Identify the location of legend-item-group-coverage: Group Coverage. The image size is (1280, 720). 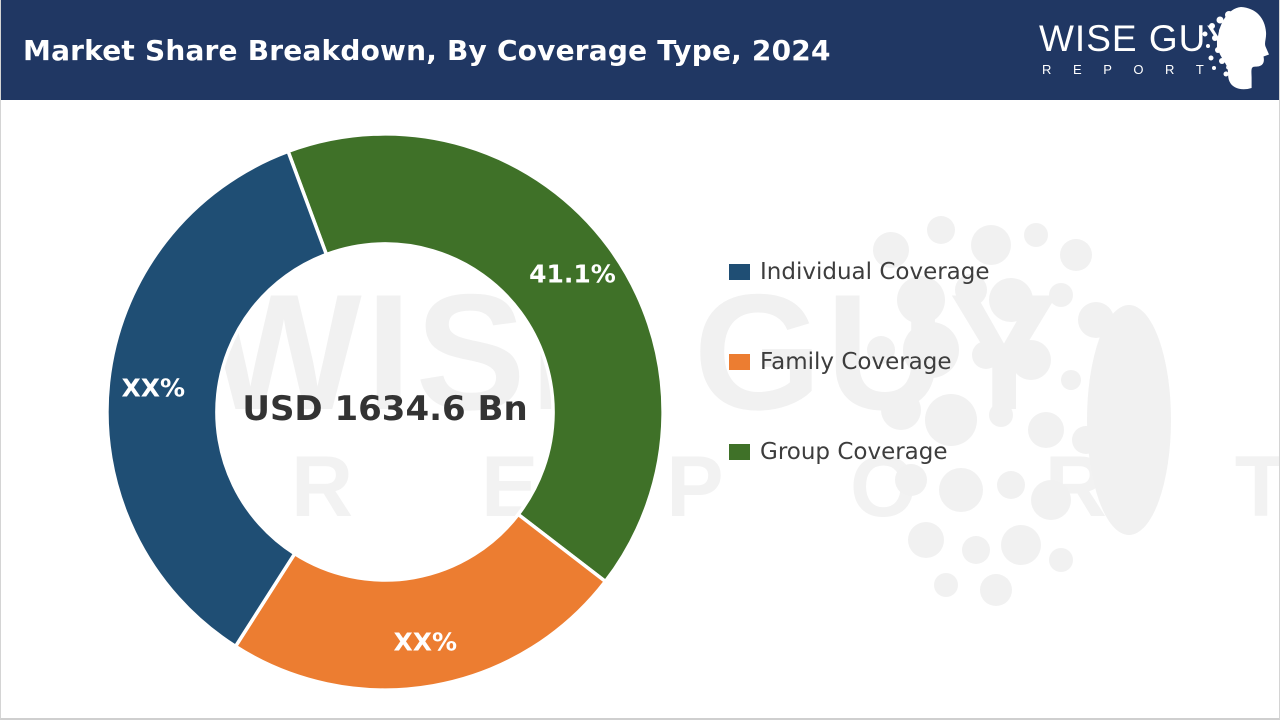
(859, 452).